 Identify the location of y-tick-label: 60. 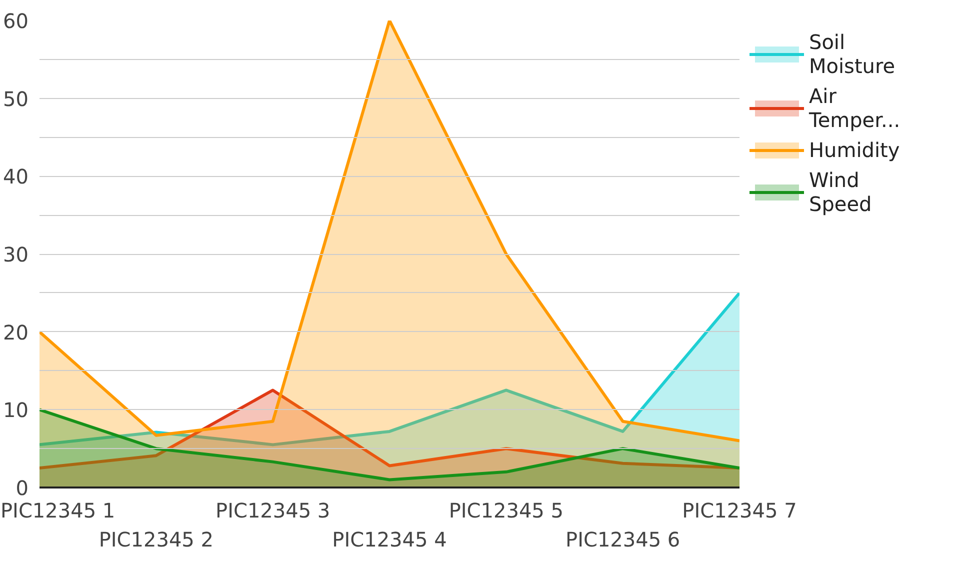
(16, 21).